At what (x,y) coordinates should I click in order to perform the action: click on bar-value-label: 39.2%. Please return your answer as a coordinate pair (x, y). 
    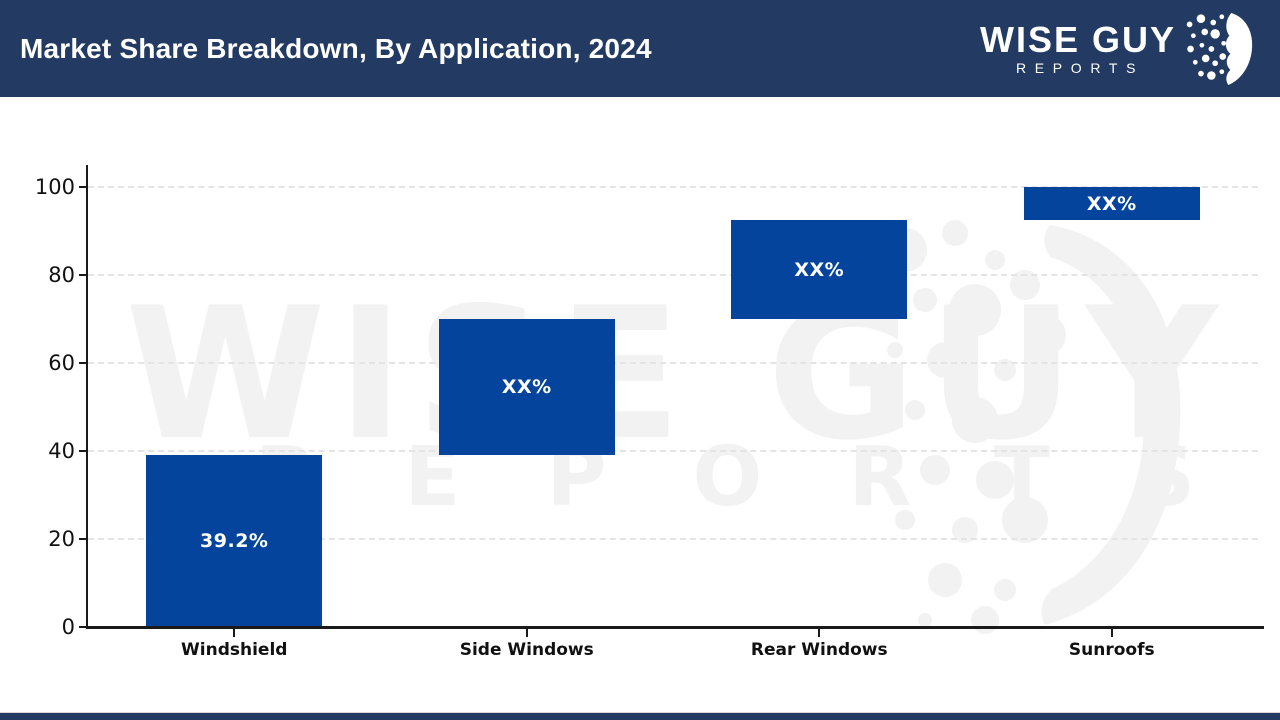
    Looking at the image, I should click on (234, 540).